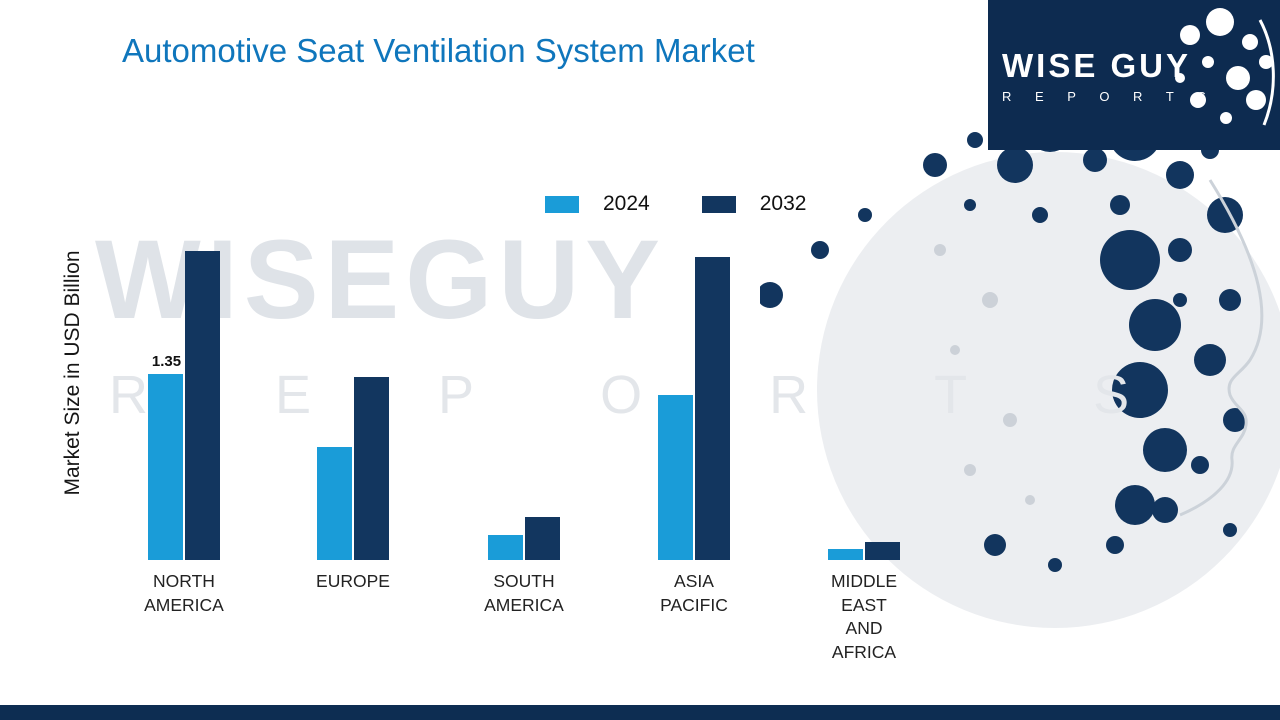 This screenshot has height=720, width=1280. I want to click on legend-swatch-2032, so click(718, 204).